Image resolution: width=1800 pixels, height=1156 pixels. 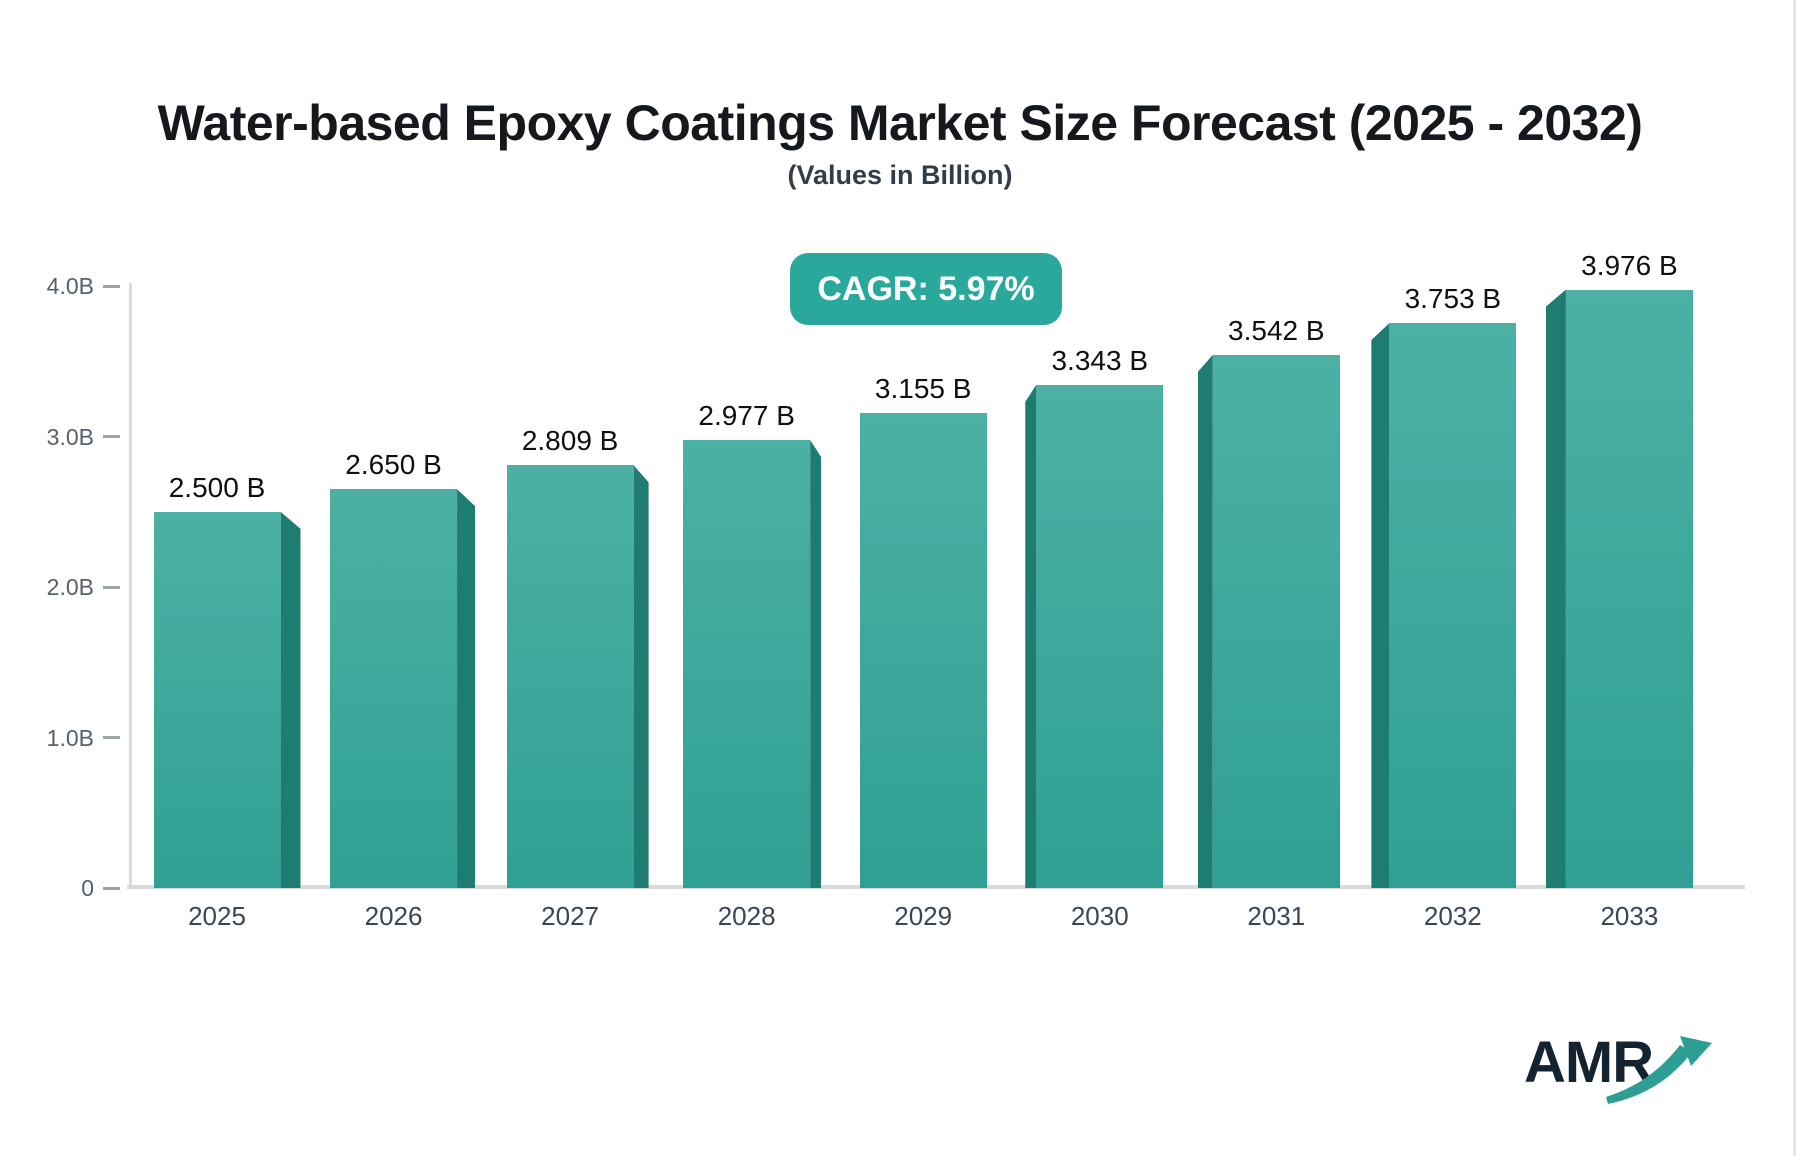 I want to click on bar-2026, so click(x=394, y=688).